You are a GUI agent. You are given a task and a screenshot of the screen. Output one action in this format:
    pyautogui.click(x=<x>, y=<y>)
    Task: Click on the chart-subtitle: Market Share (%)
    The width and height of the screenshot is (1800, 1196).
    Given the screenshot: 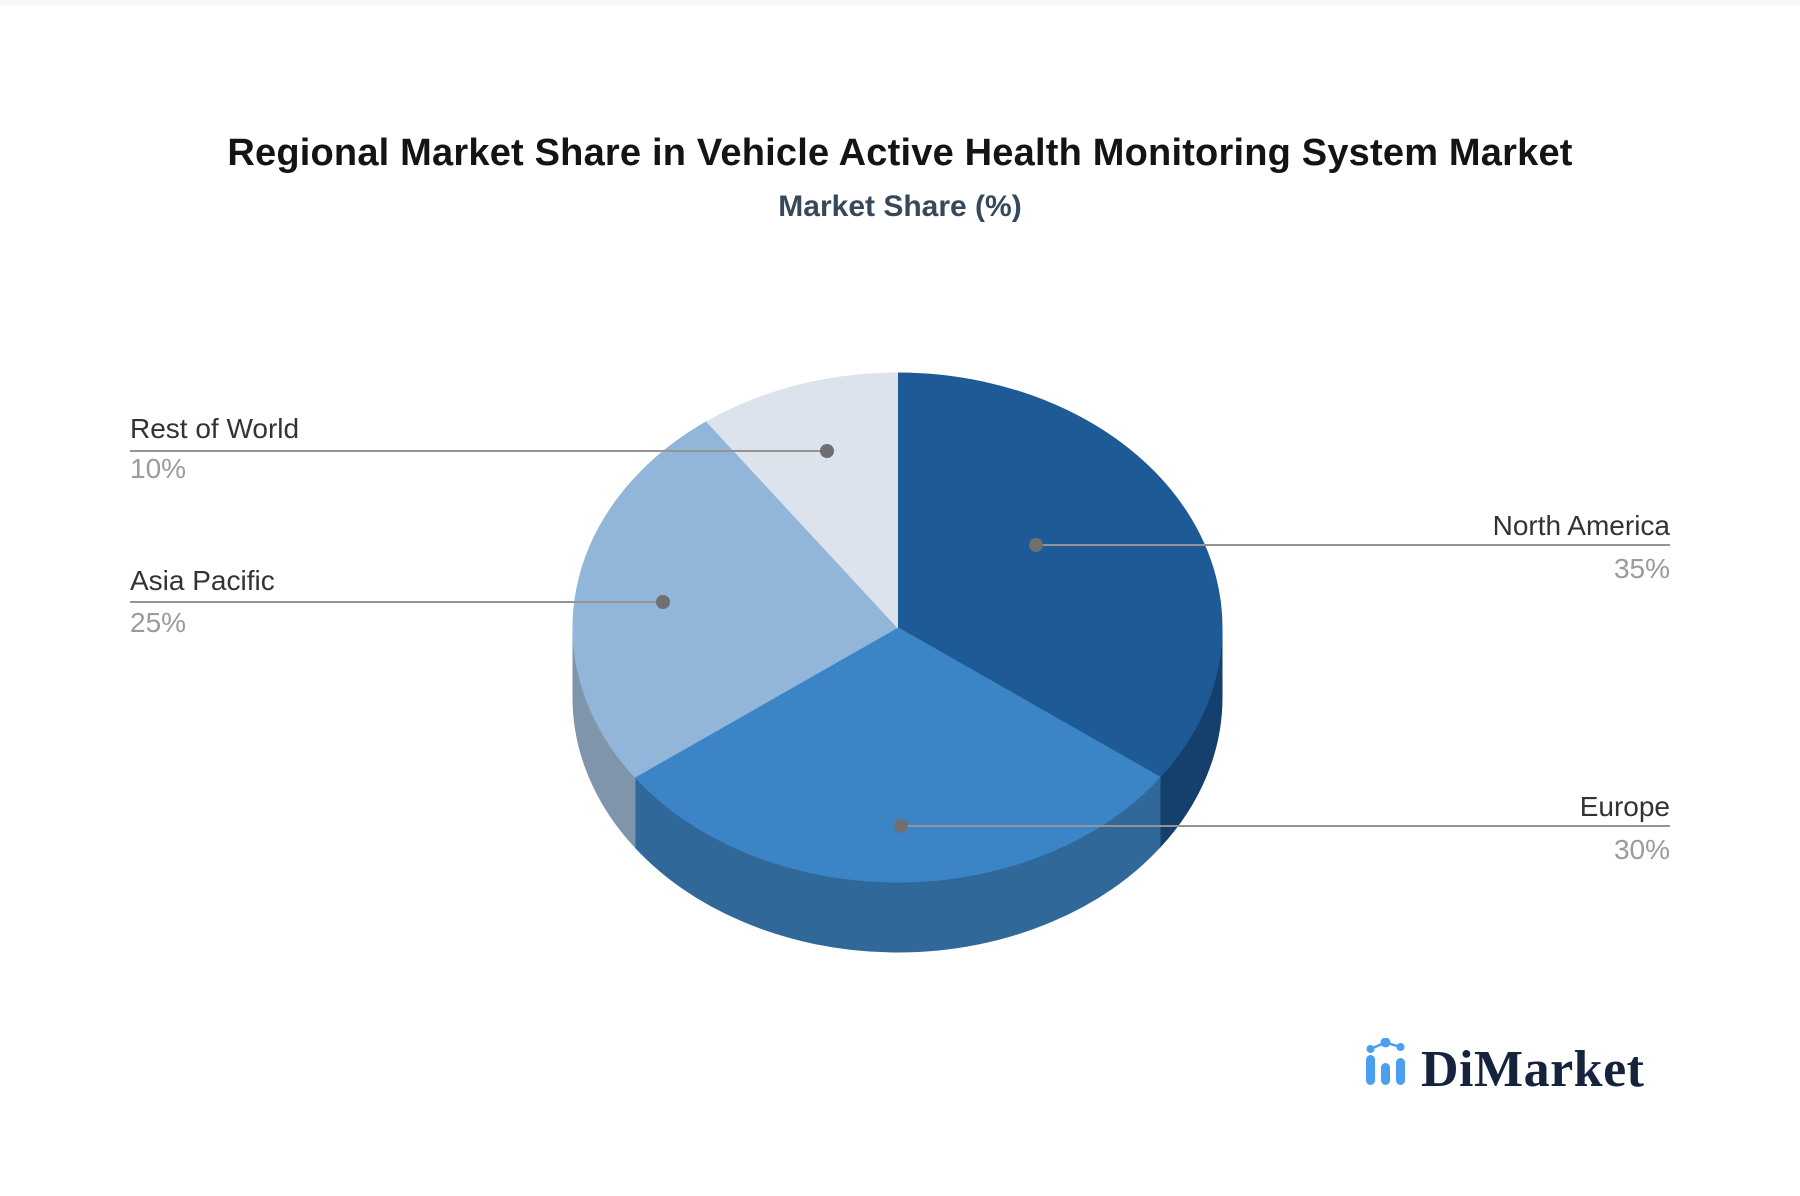 What is the action you would take?
    pyautogui.click(x=900, y=206)
    